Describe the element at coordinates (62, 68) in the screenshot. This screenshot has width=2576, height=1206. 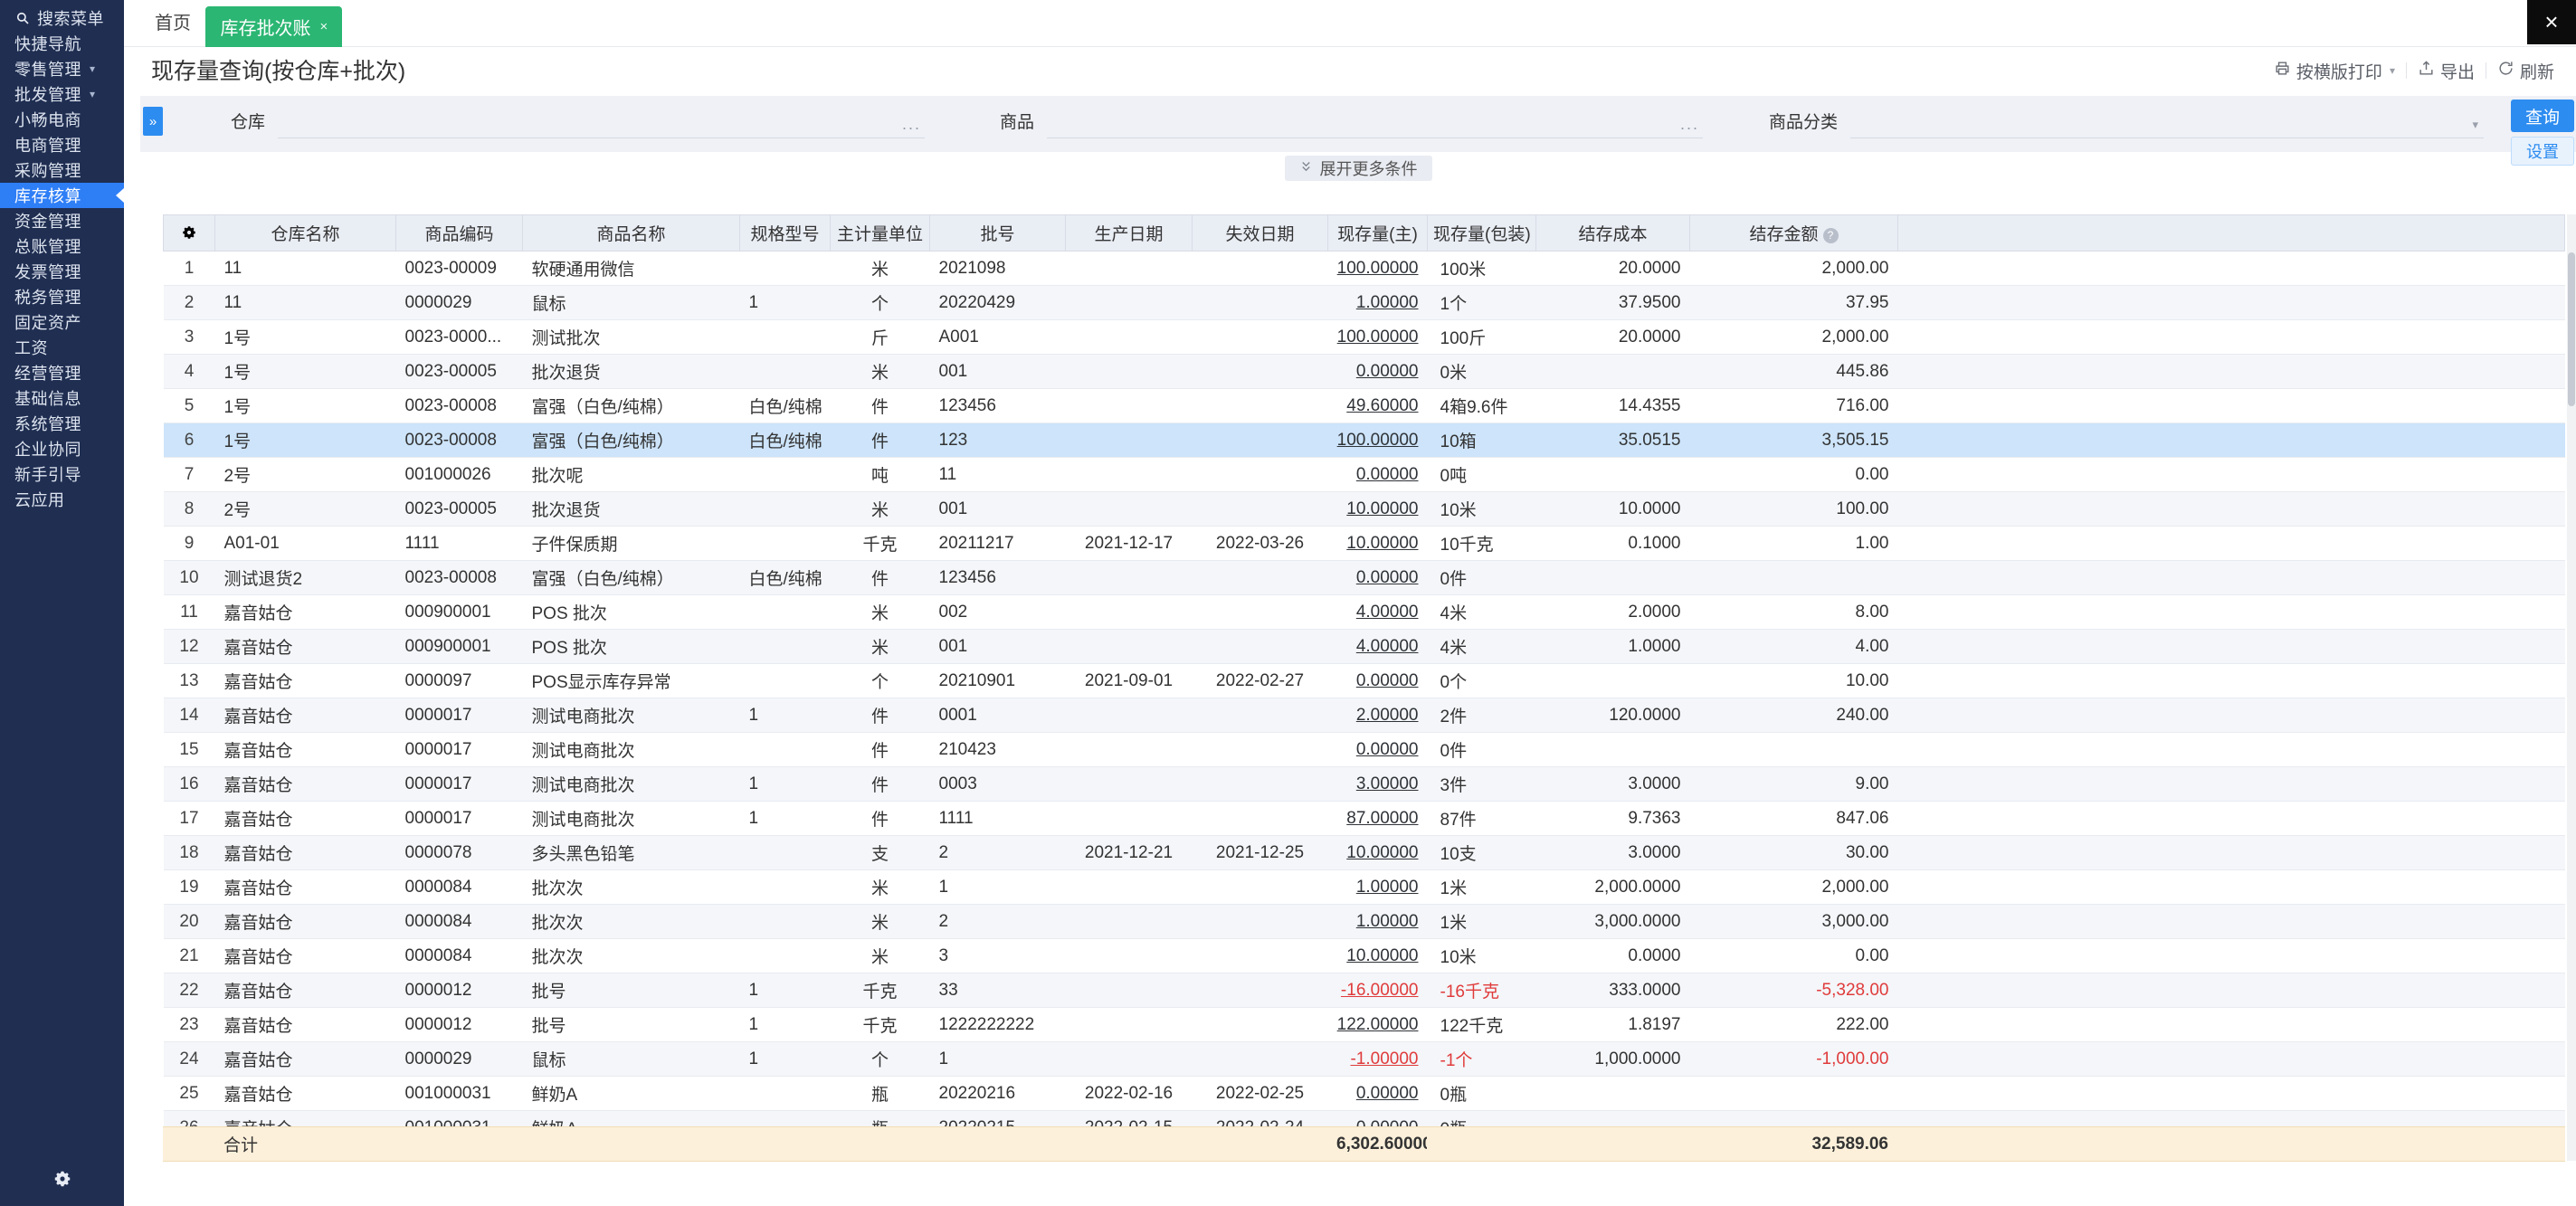
I see `sidebar-item: 零售管理 ▾` at that location.